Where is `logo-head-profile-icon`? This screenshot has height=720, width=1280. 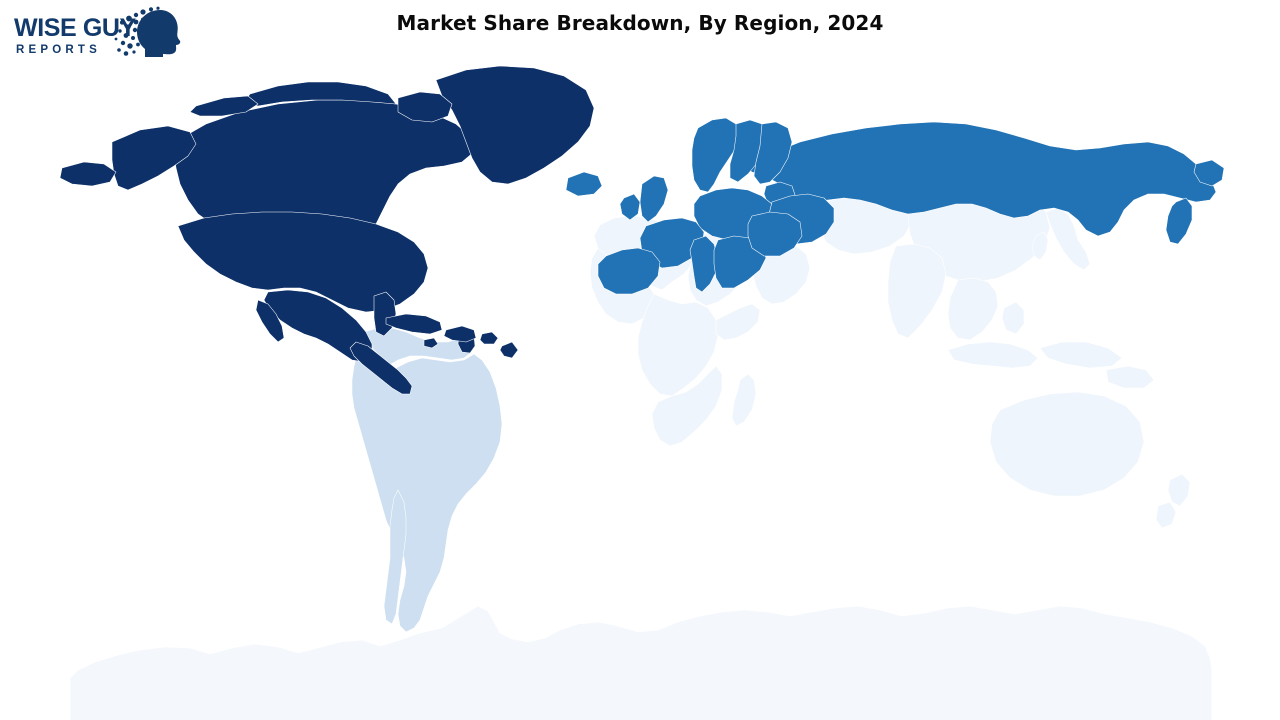
logo-head-profile-icon is located at coordinates (147, 31).